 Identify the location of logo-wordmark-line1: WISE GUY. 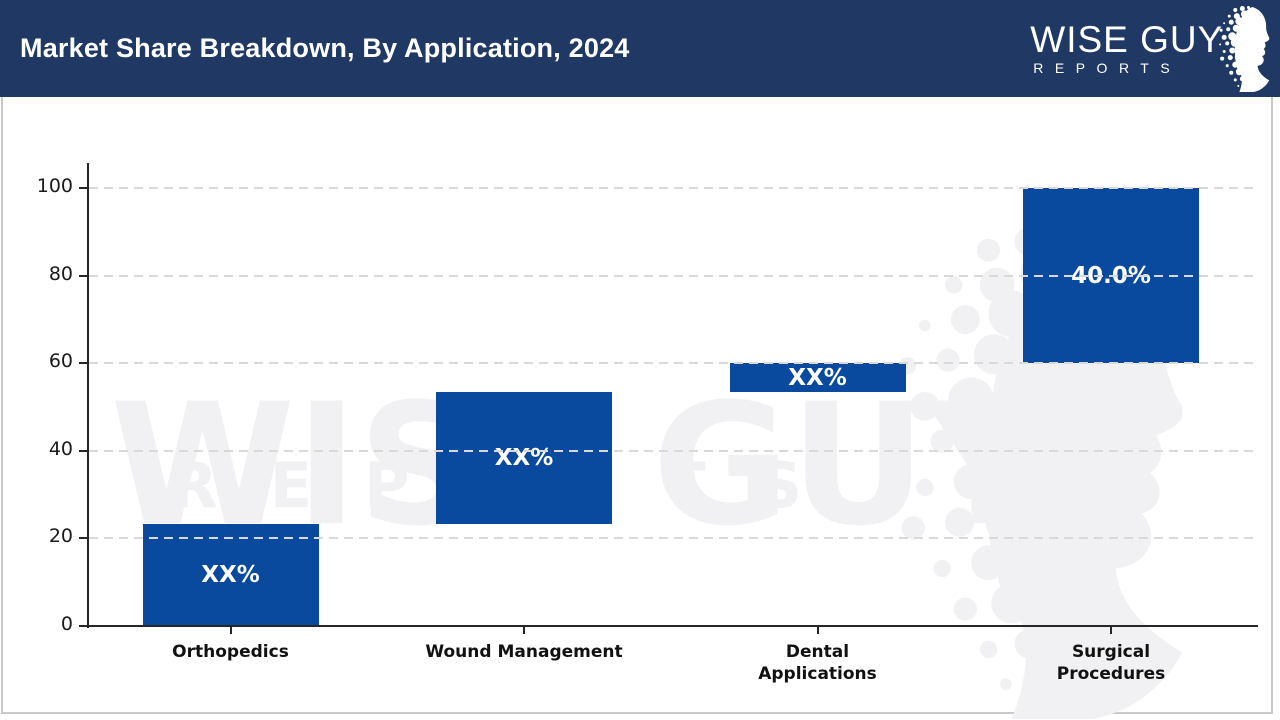
(1127, 39).